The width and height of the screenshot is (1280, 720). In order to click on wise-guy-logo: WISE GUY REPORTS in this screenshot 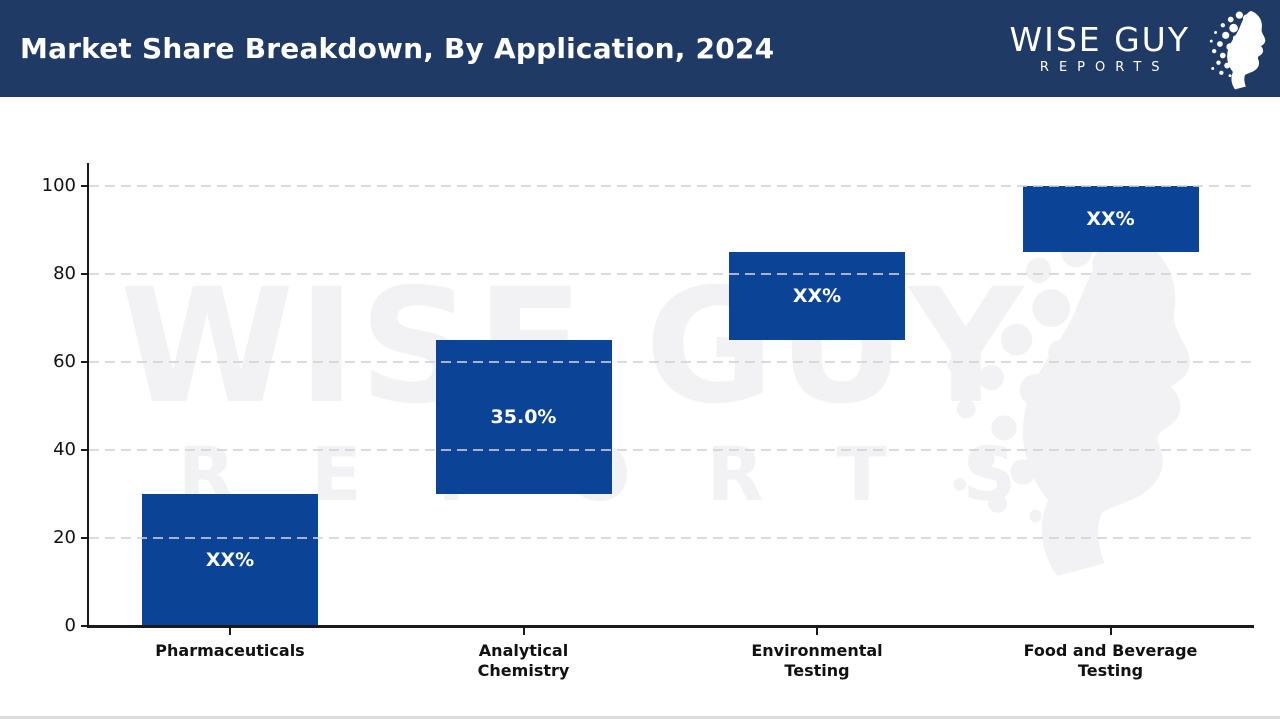, I will do `click(1137, 48)`.